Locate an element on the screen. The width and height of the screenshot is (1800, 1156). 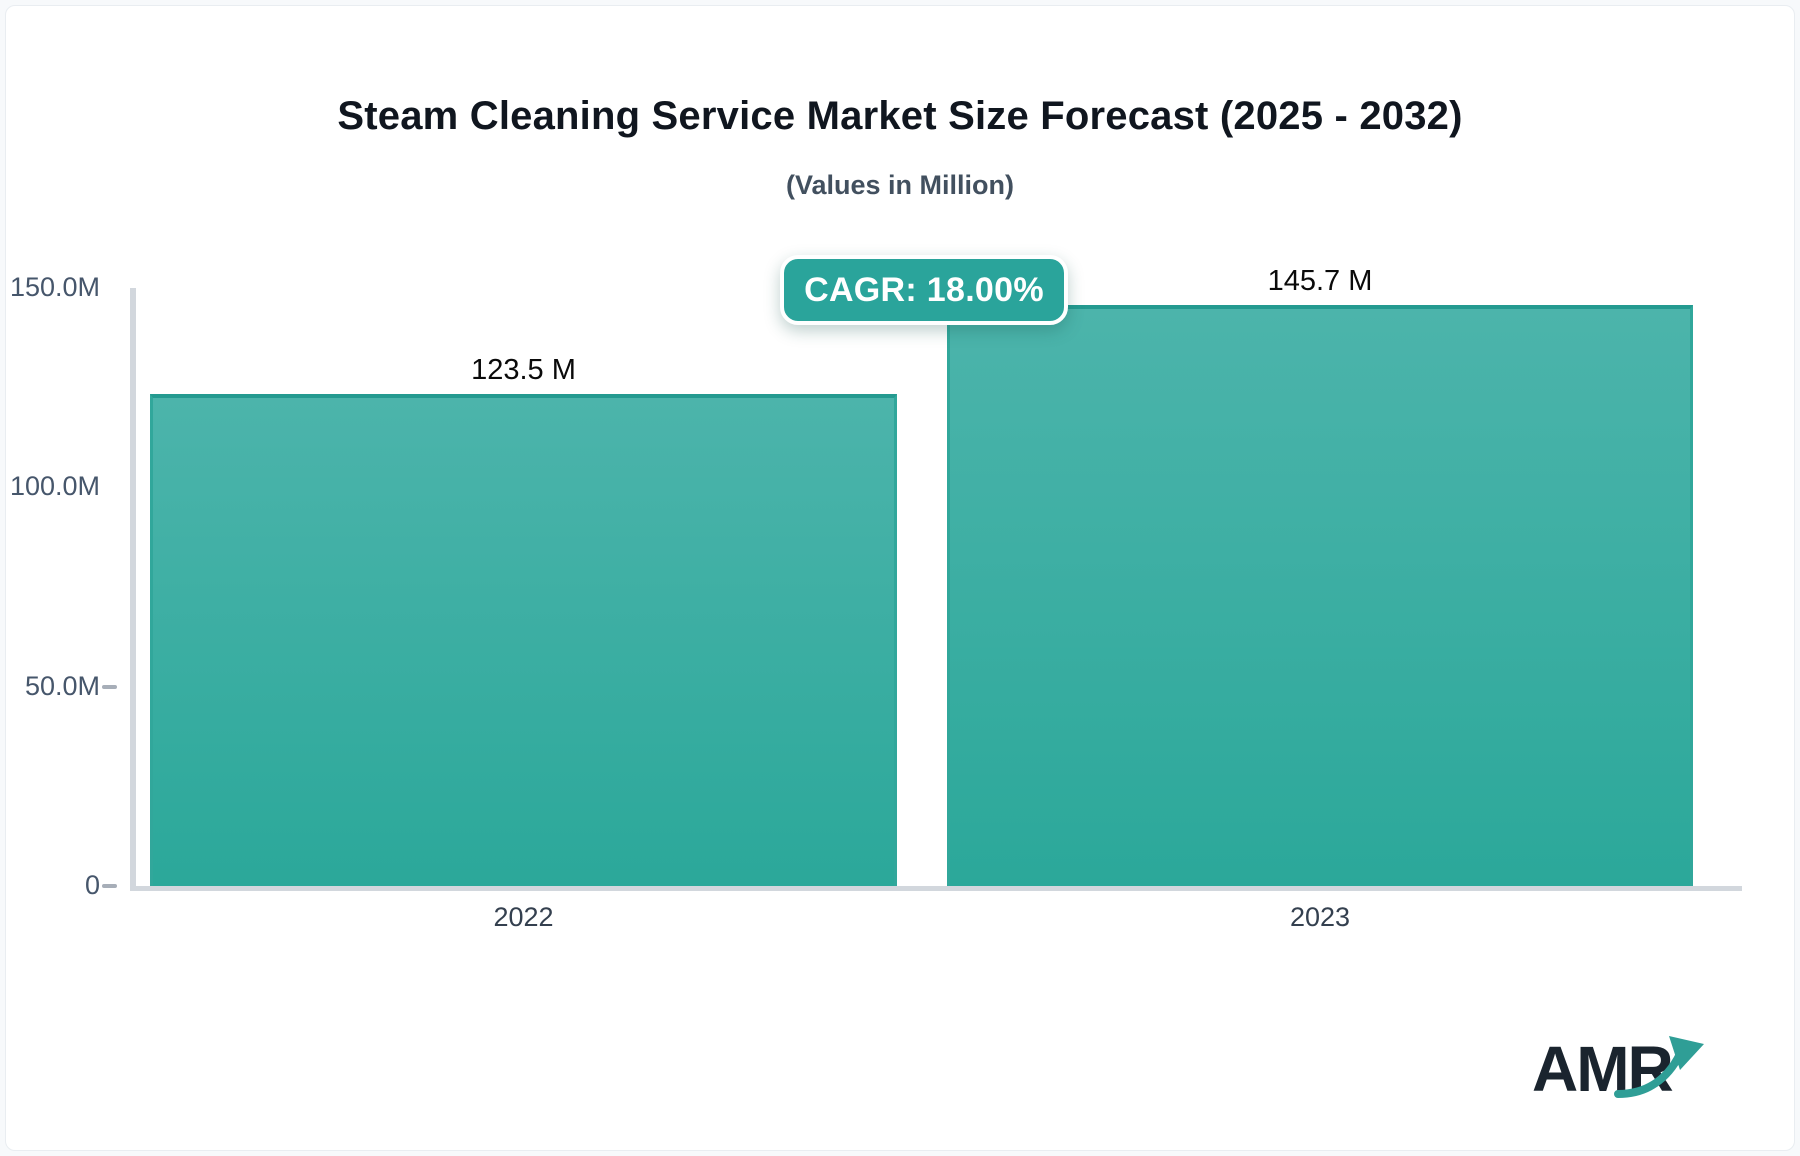
x-axis-line is located at coordinates (936, 888).